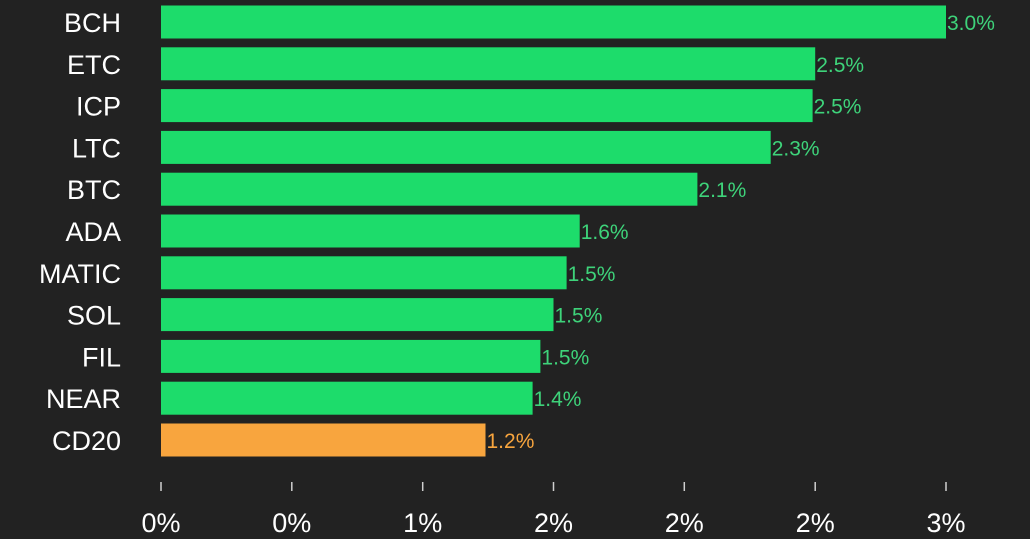 Image resolution: width=1030 pixels, height=539 pixels. I want to click on value-label-fil: 1.5%, so click(565, 357).